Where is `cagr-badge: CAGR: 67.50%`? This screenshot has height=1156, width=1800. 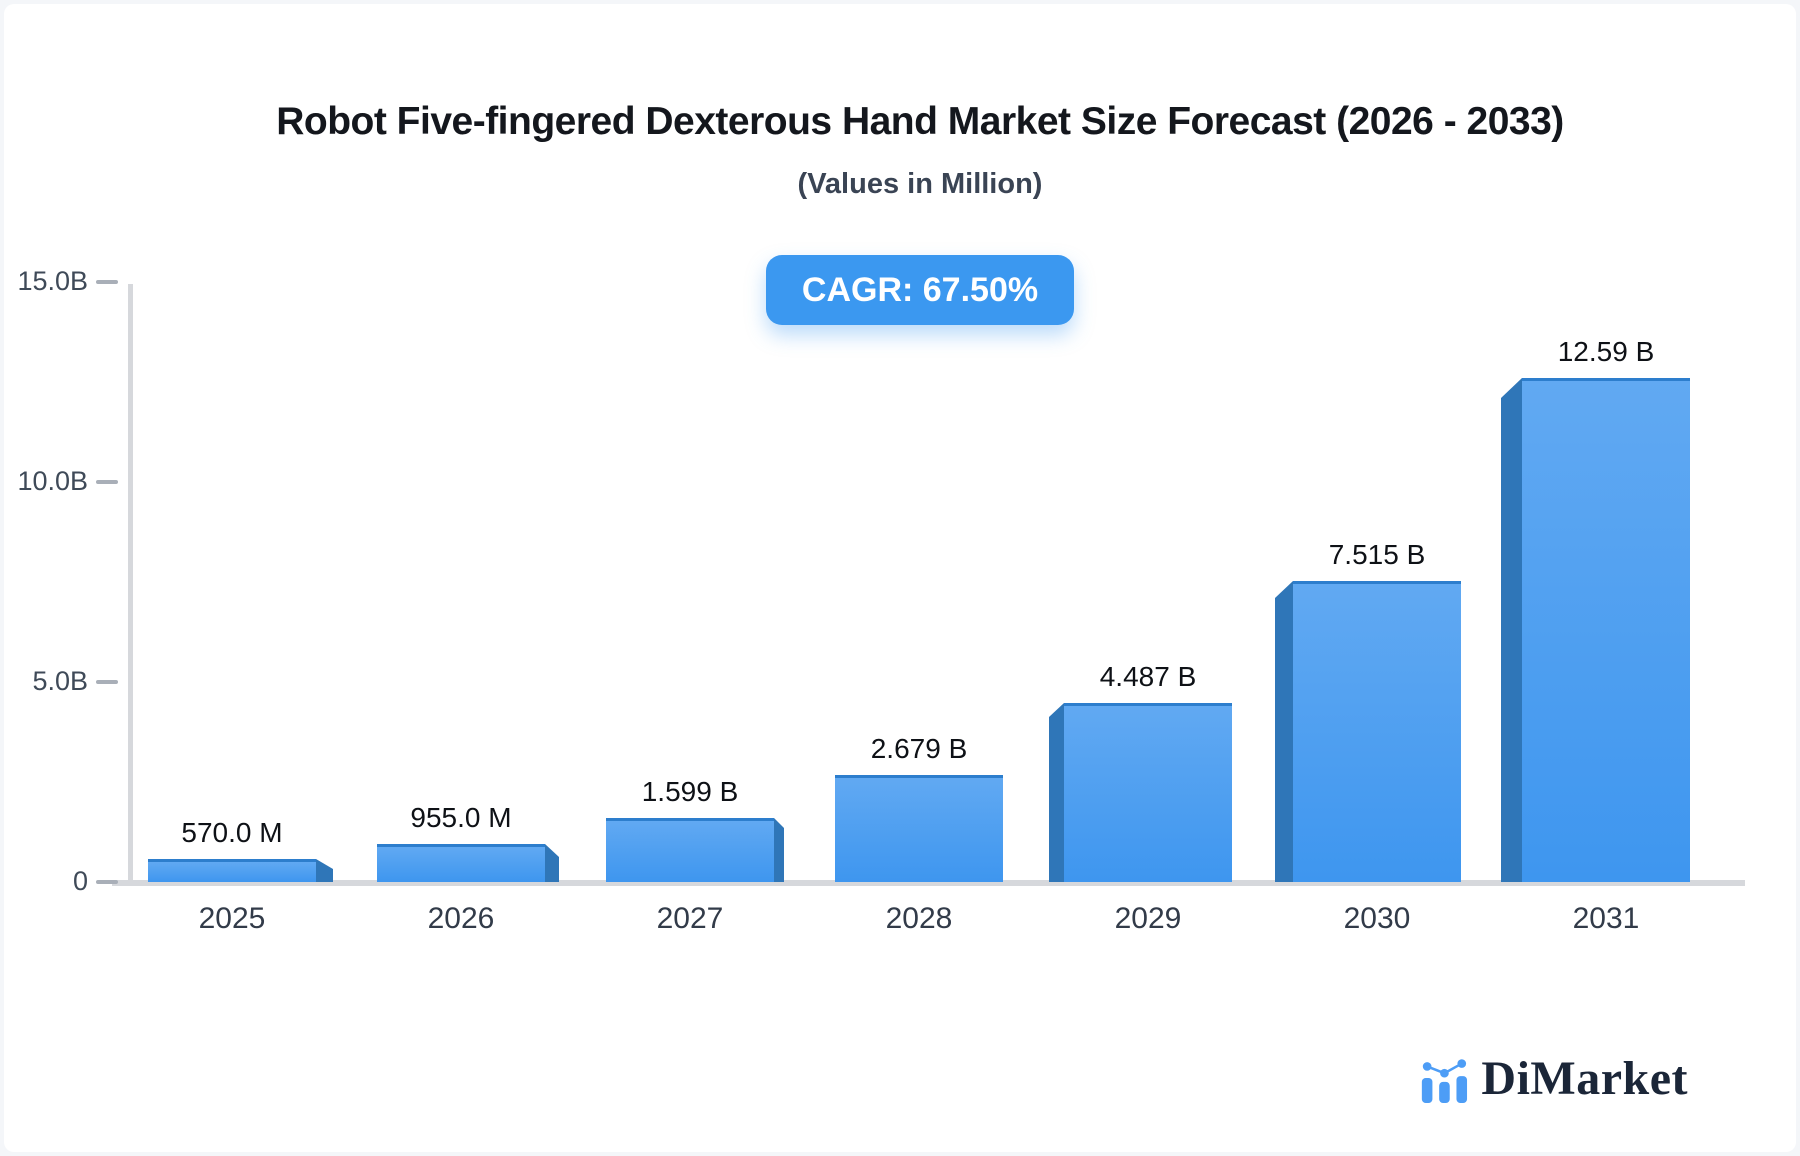 cagr-badge: CAGR: 67.50% is located at coordinates (920, 290).